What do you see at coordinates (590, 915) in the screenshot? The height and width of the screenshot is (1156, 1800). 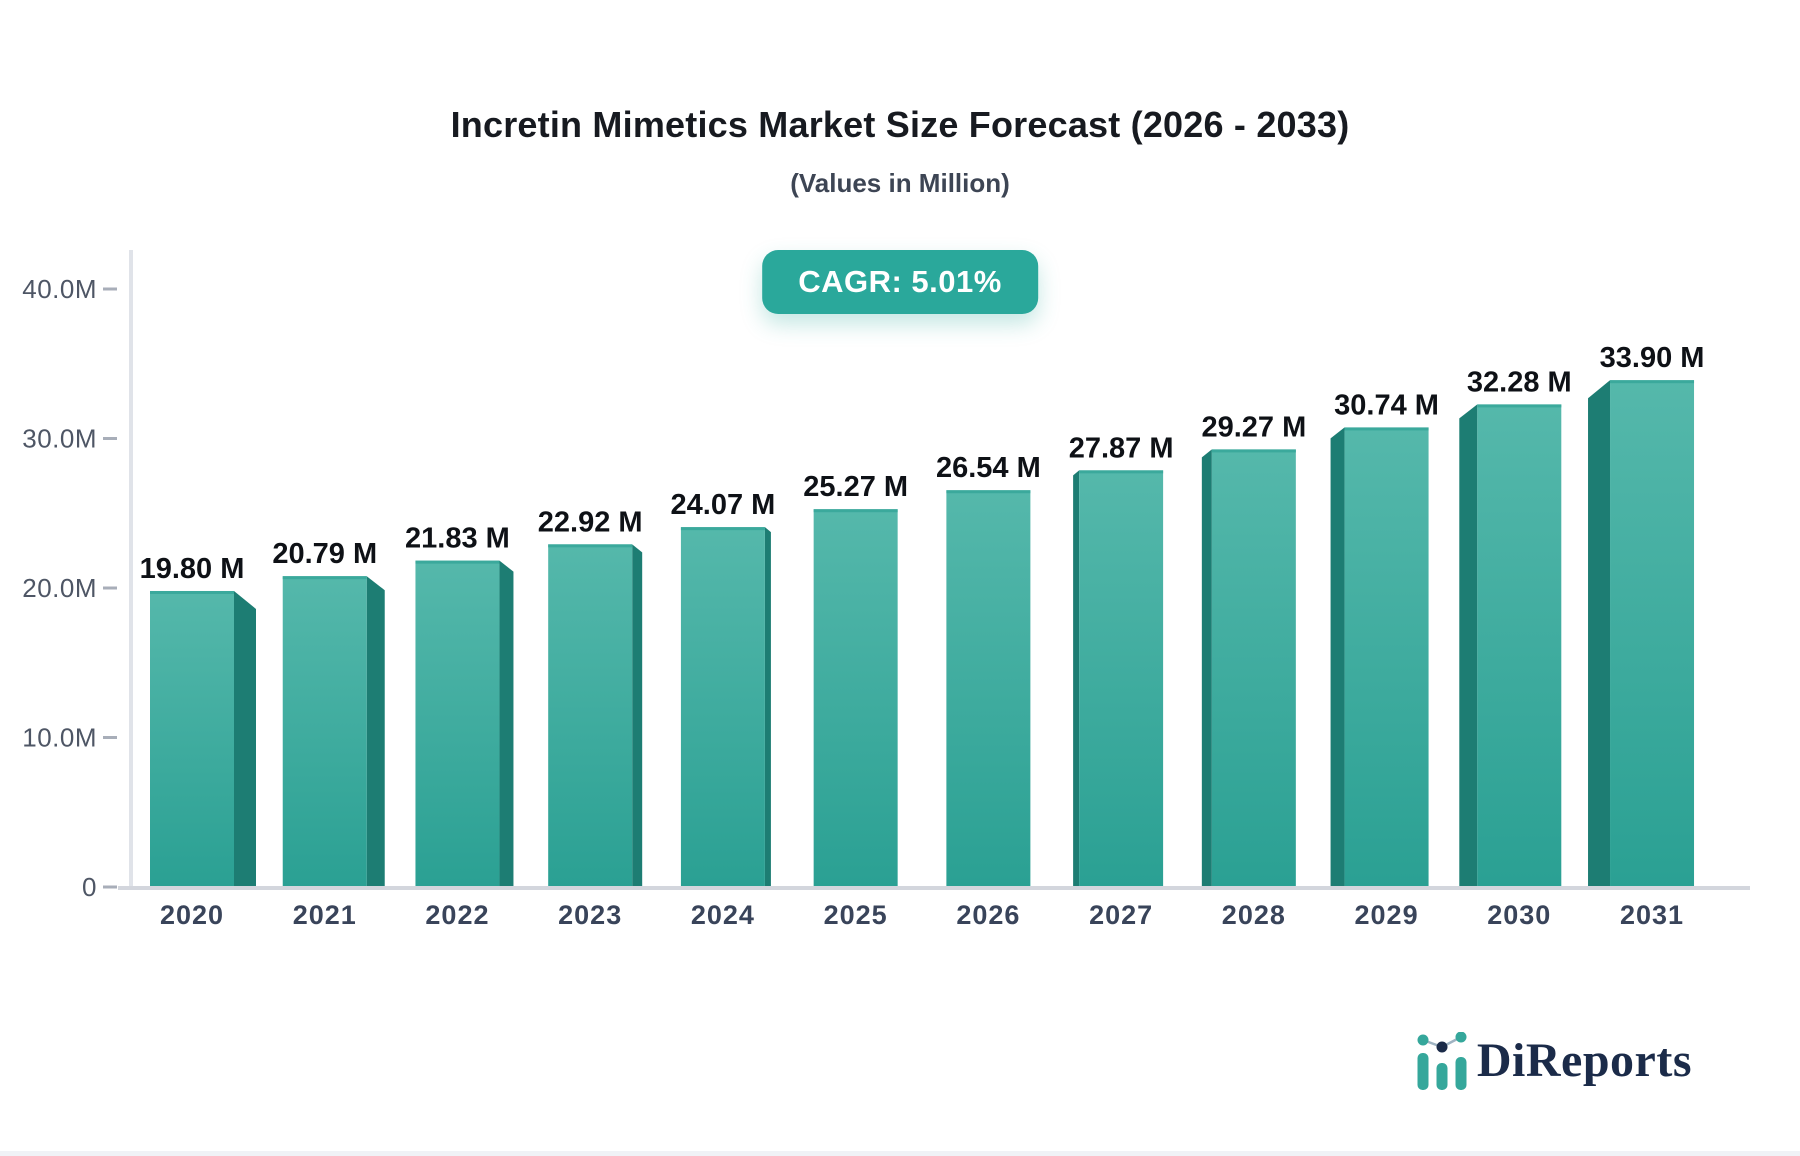 I see `x-axis-label: 2023` at bounding box center [590, 915].